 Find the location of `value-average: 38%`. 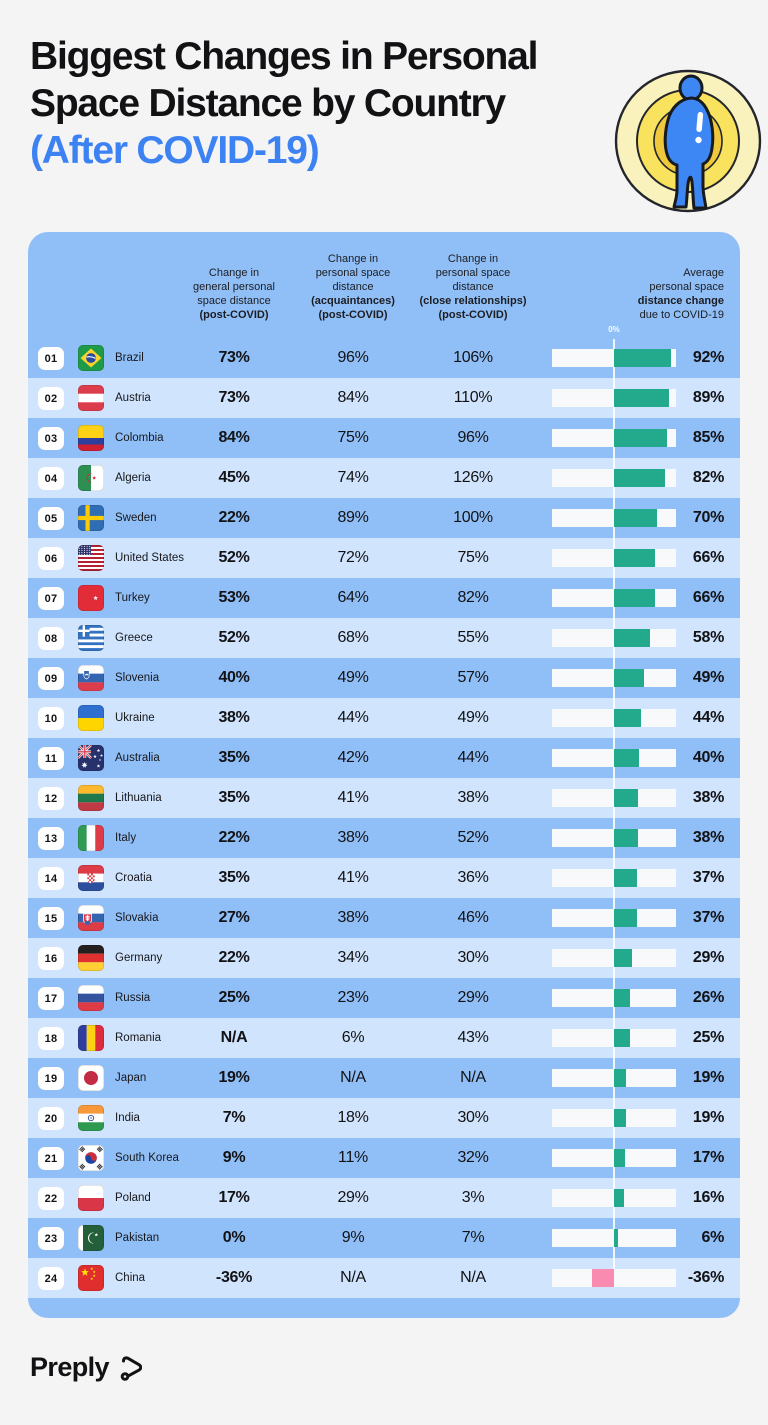

value-average: 38% is located at coordinates (708, 837).